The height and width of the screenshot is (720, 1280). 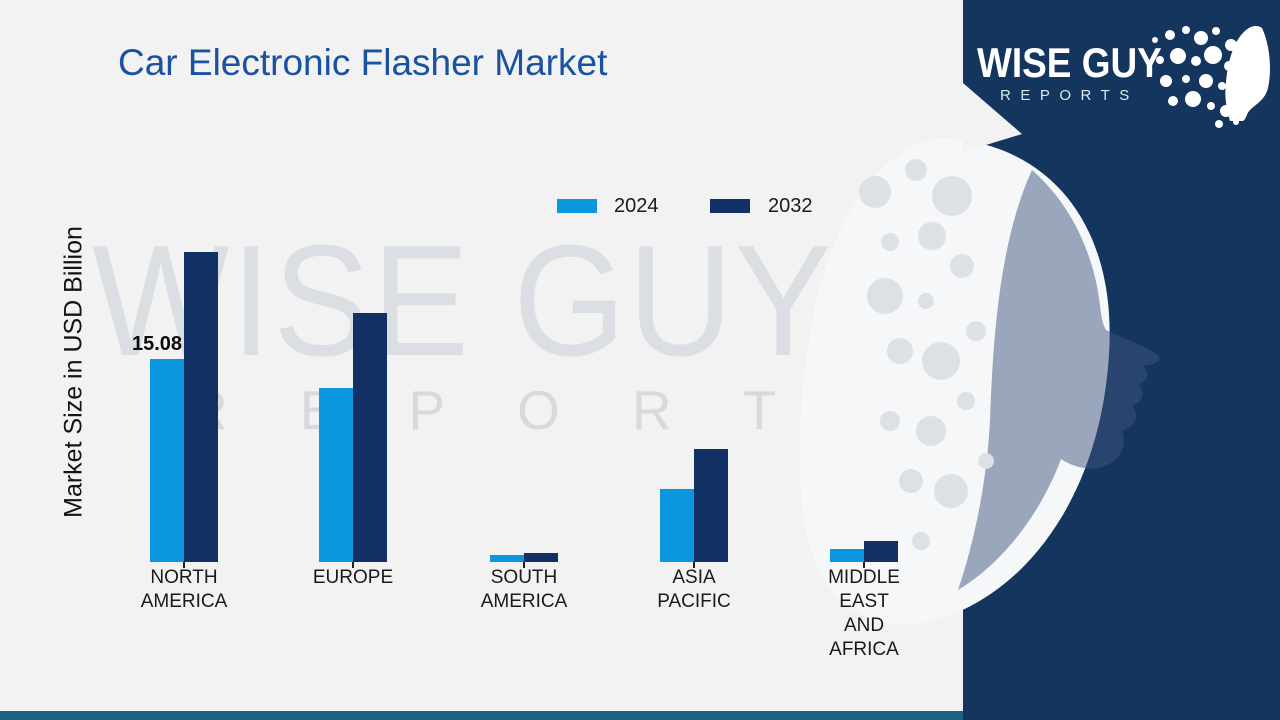 I want to click on bar-2024-group1, so click(x=336, y=475).